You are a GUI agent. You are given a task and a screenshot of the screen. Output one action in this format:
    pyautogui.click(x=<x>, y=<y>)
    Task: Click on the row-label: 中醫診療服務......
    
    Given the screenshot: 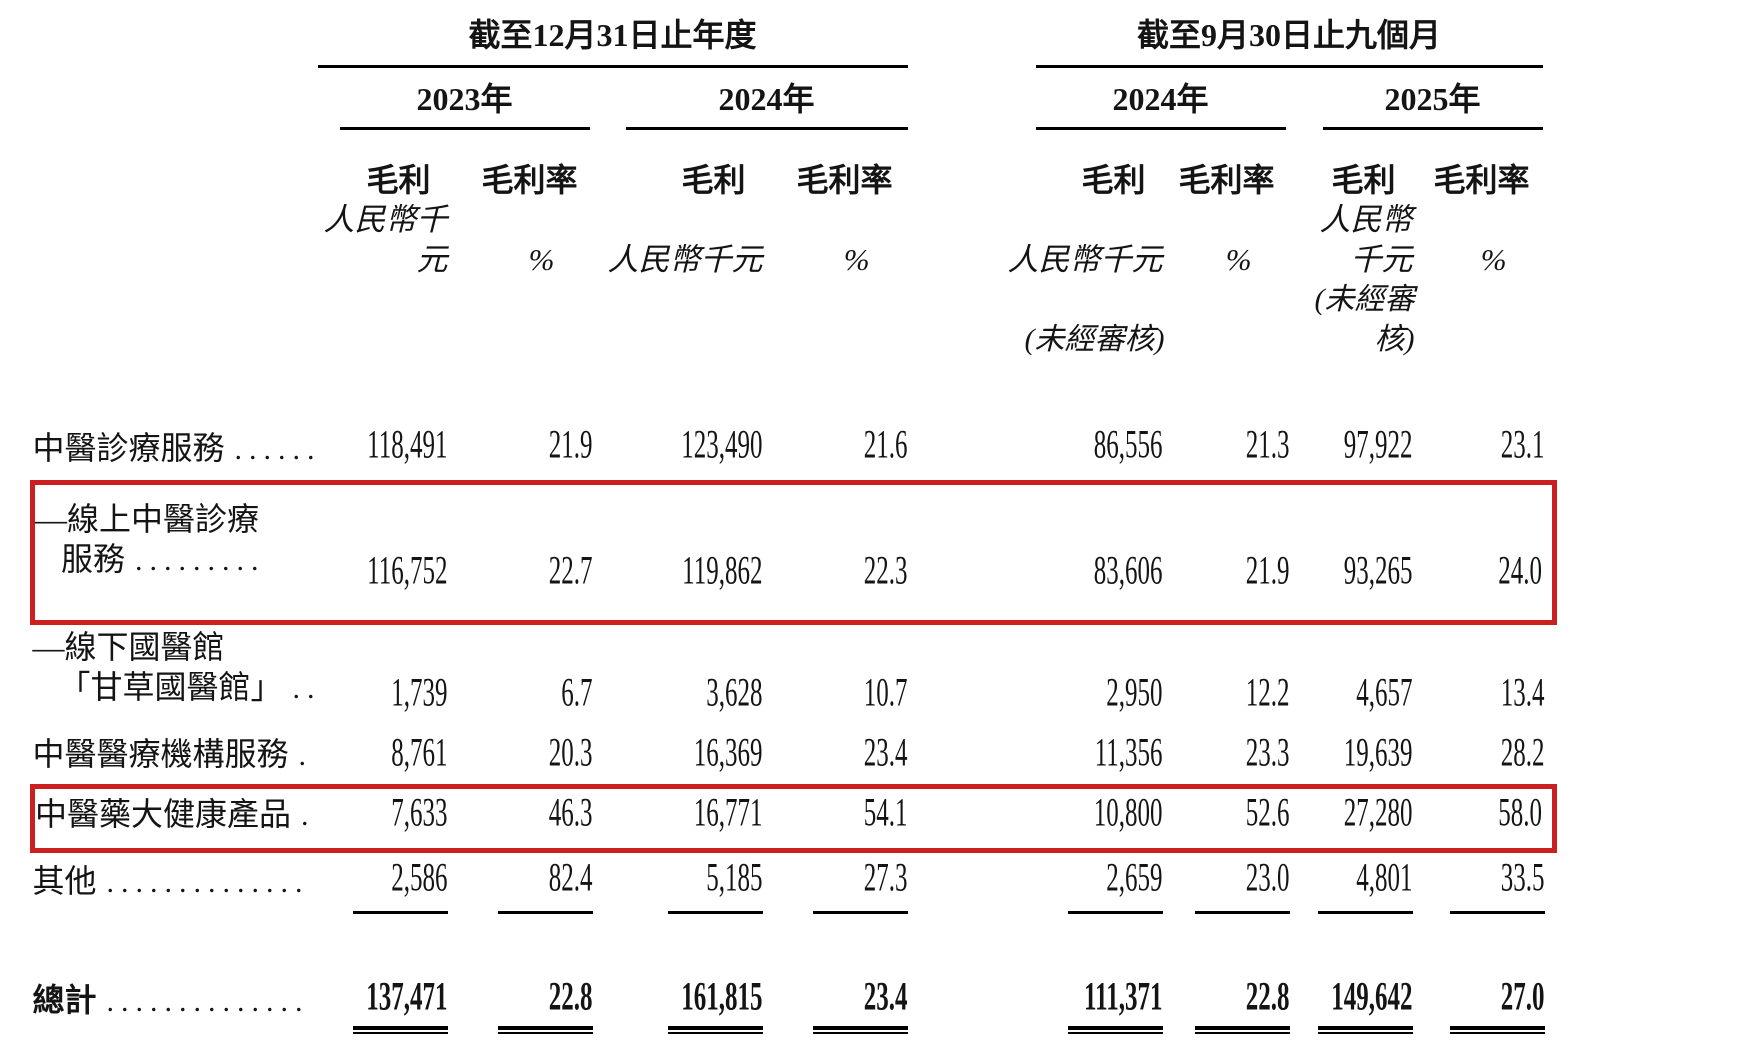 What is the action you would take?
    pyautogui.click(x=177, y=447)
    